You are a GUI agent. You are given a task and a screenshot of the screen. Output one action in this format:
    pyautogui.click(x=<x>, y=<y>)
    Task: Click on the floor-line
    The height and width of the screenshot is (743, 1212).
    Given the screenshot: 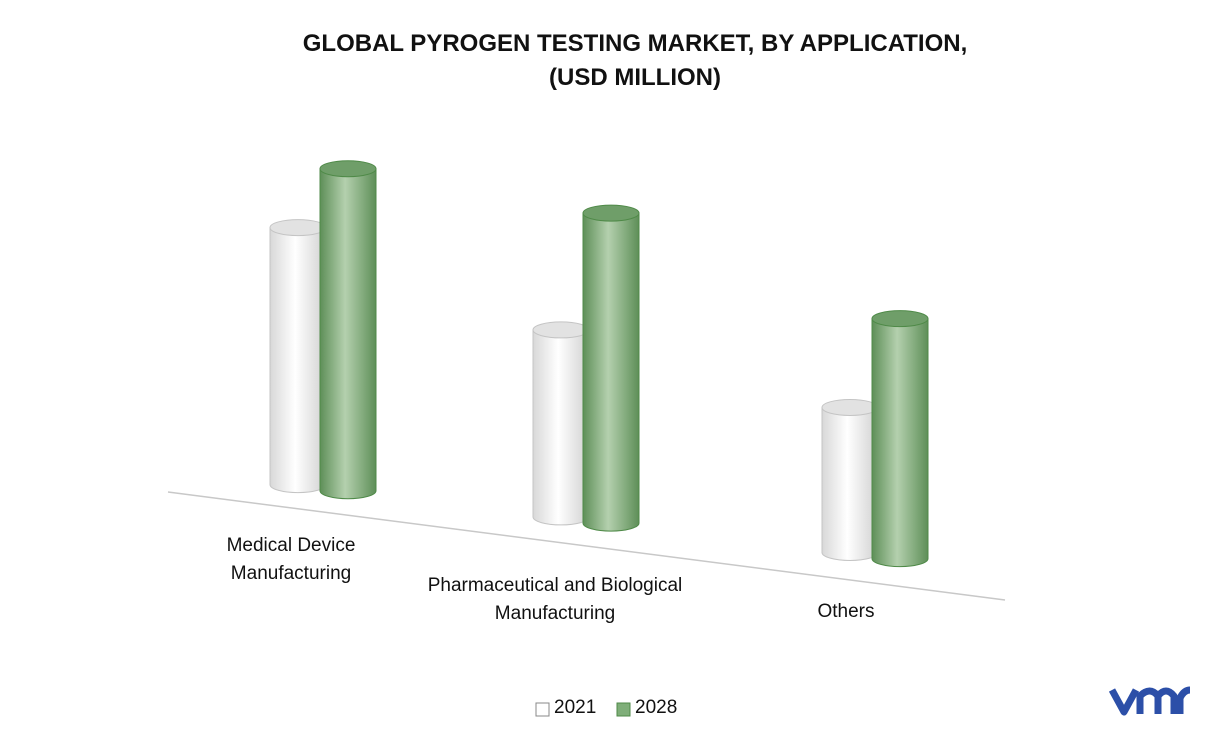 What is the action you would take?
    pyautogui.click(x=586, y=546)
    